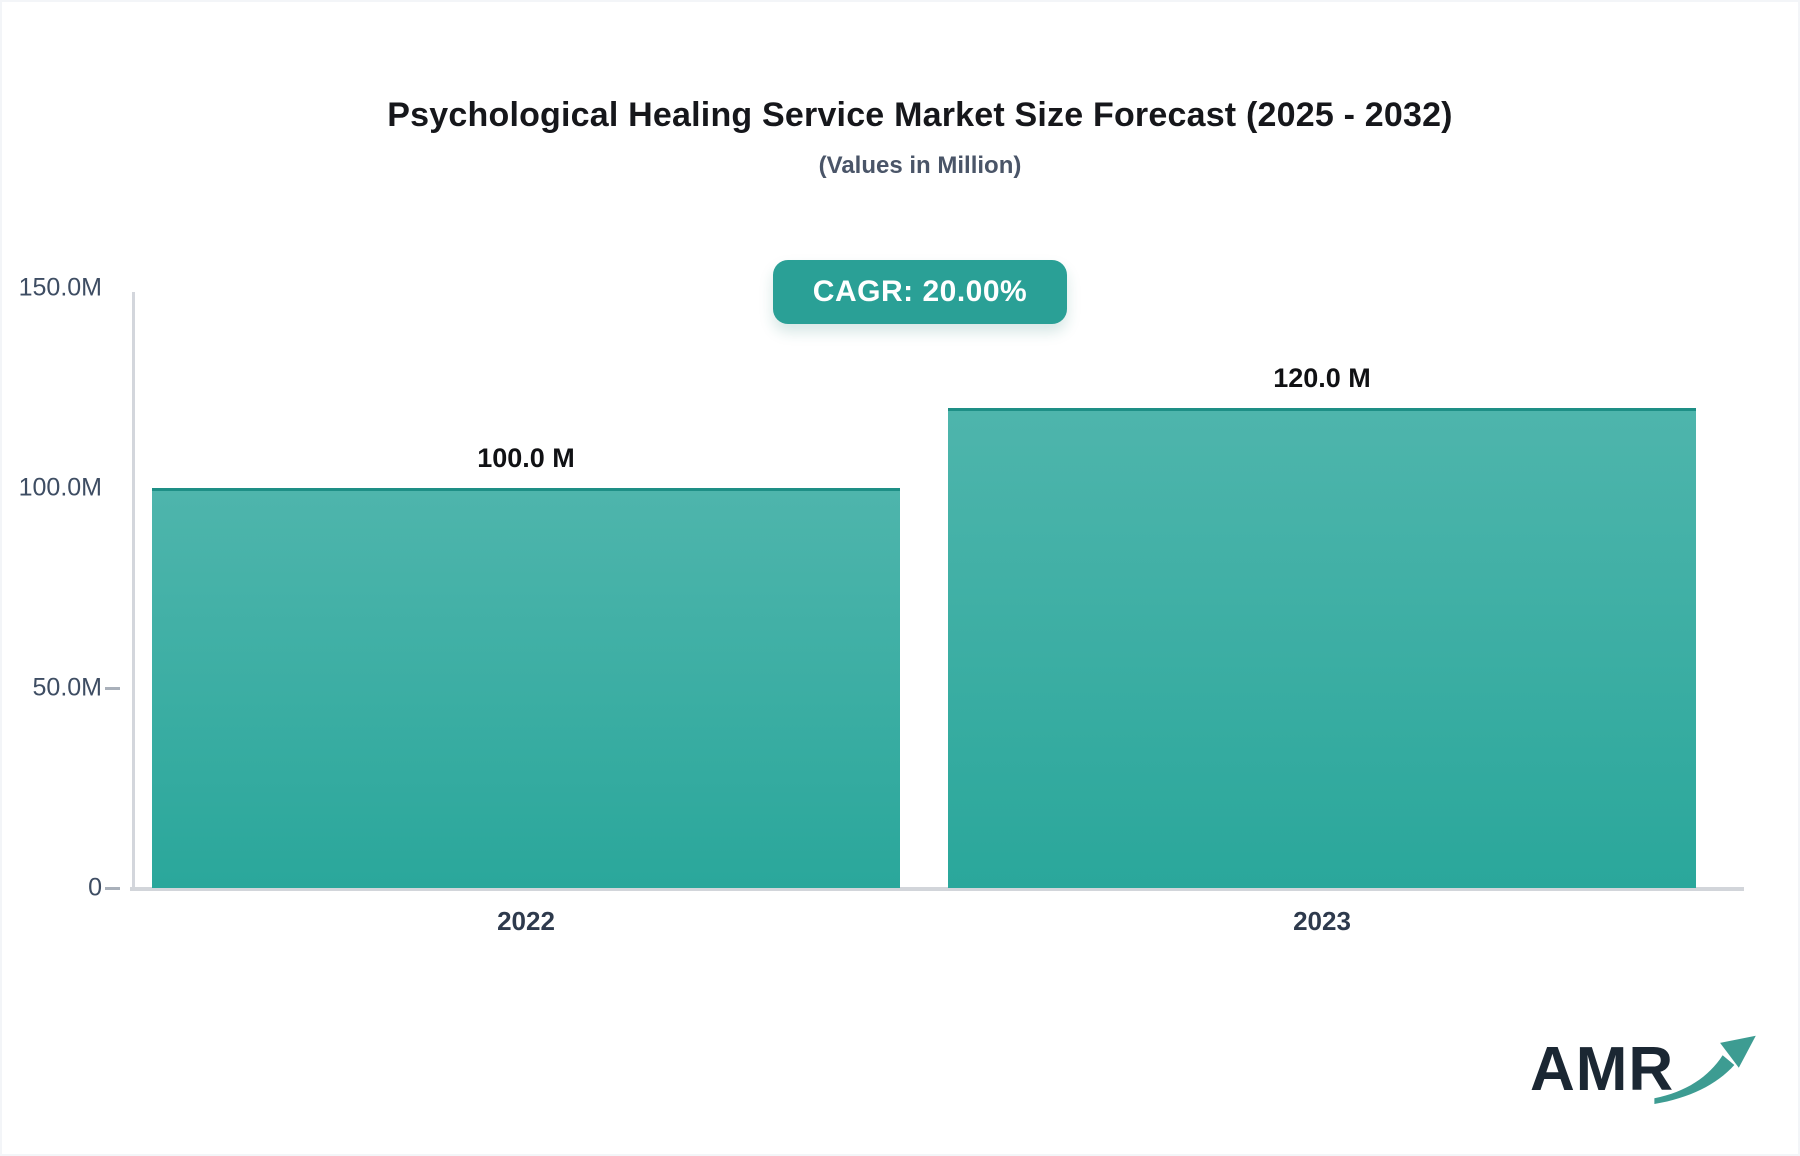 The height and width of the screenshot is (1156, 1800). I want to click on x-axis-line, so click(937, 889).